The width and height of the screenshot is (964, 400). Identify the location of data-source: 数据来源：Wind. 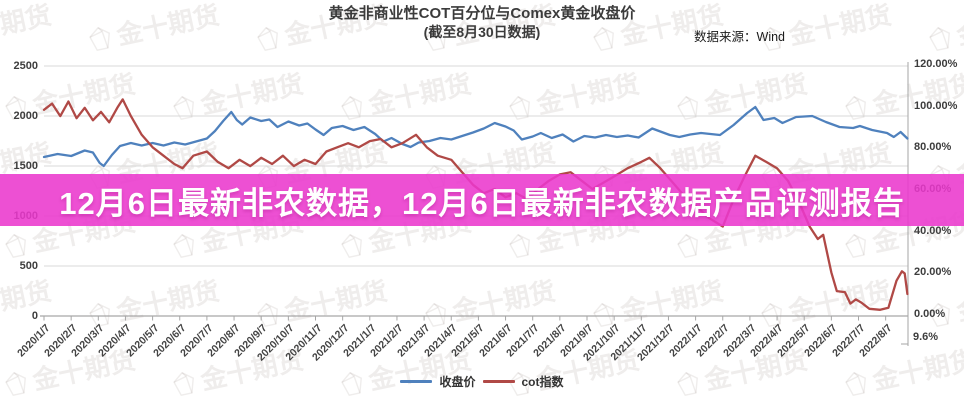
(739, 35).